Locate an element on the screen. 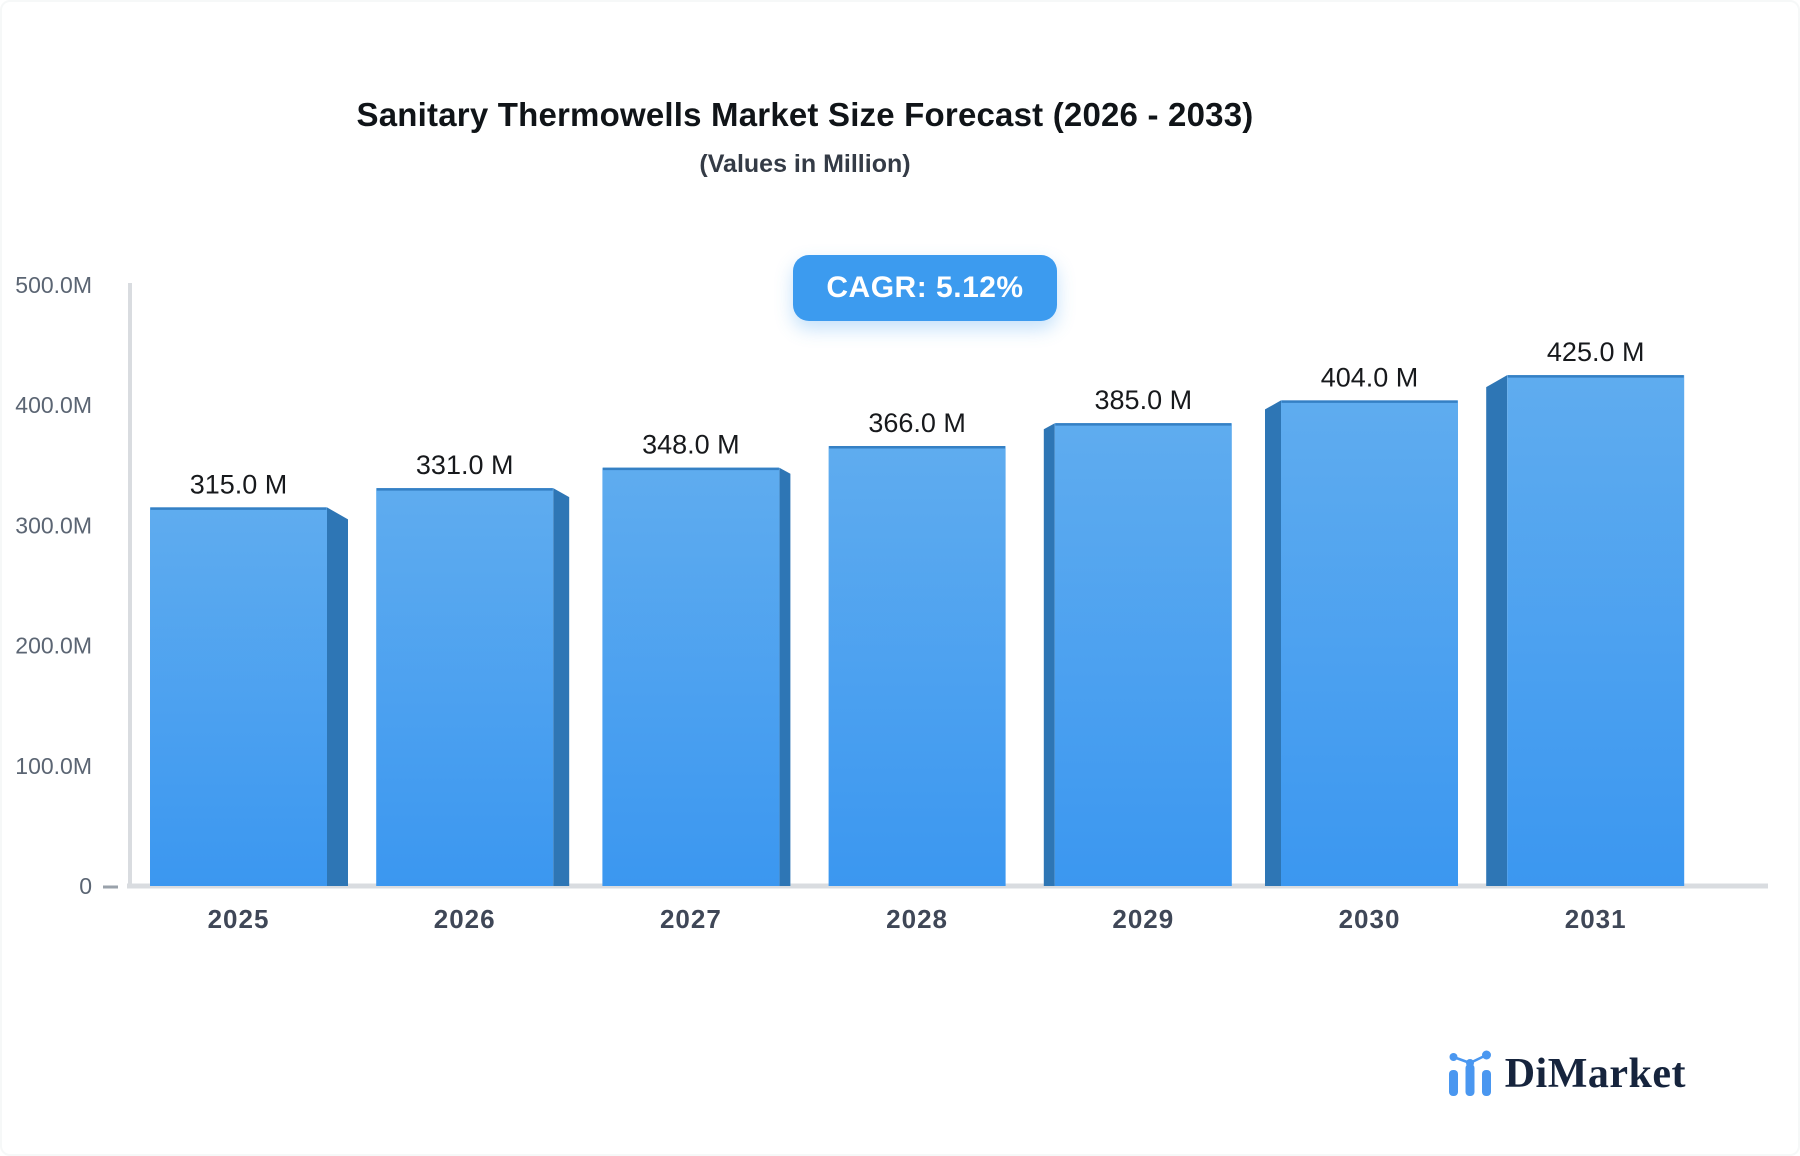  x-tick-label: 2029 is located at coordinates (1143, 919).